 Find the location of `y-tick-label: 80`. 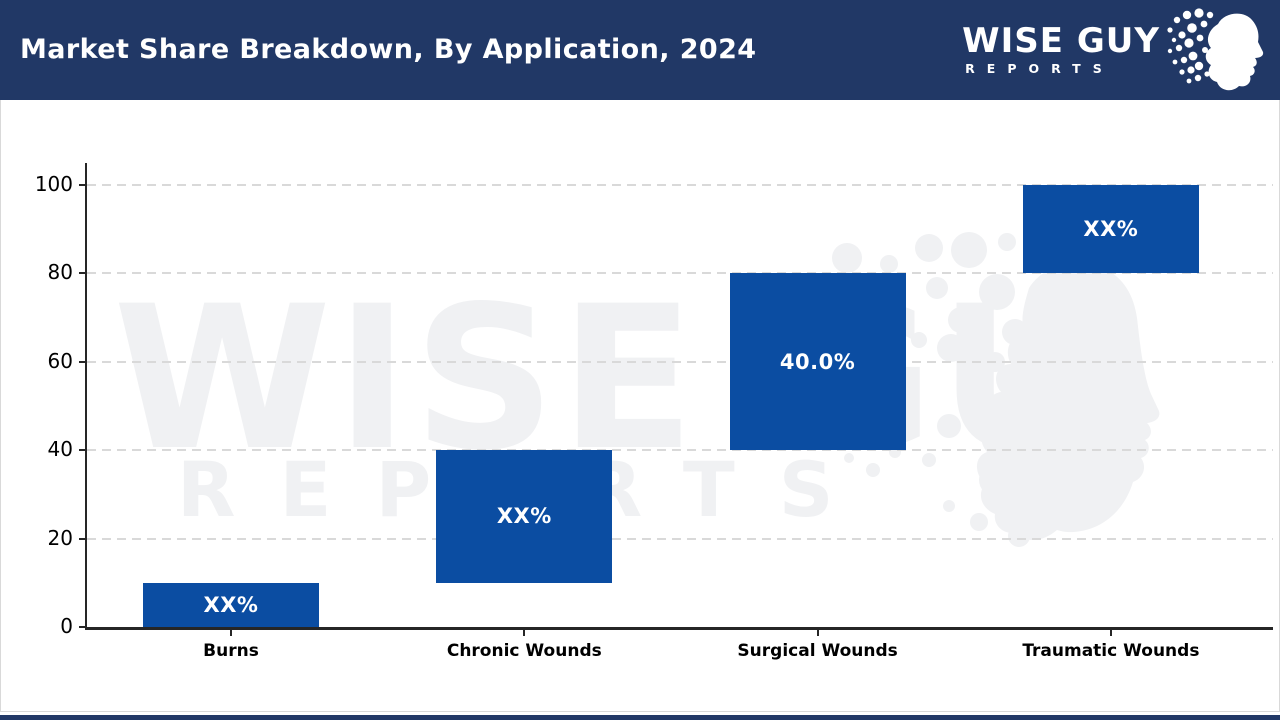

y-tick-label: 80 is located at coordinates (60, 272).